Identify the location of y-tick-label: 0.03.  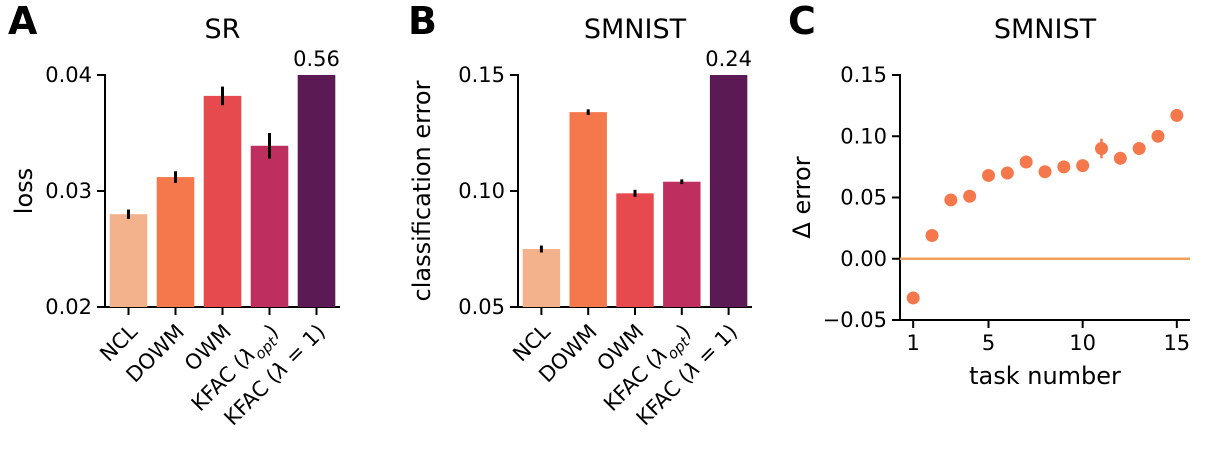
(68, 191).